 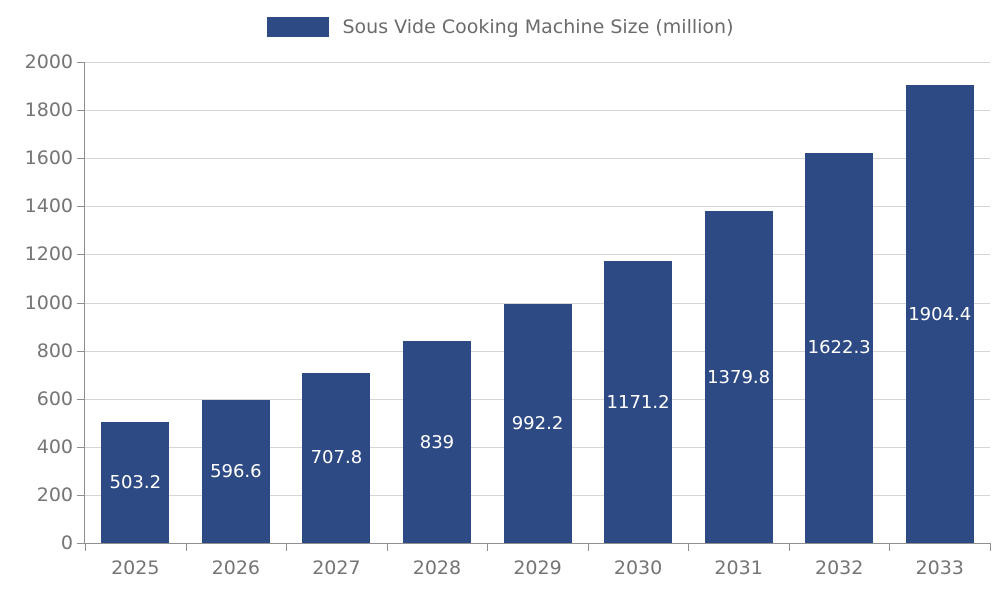 I want to click on x-axis-tick-label: 2027, so click(x=336, y=568).